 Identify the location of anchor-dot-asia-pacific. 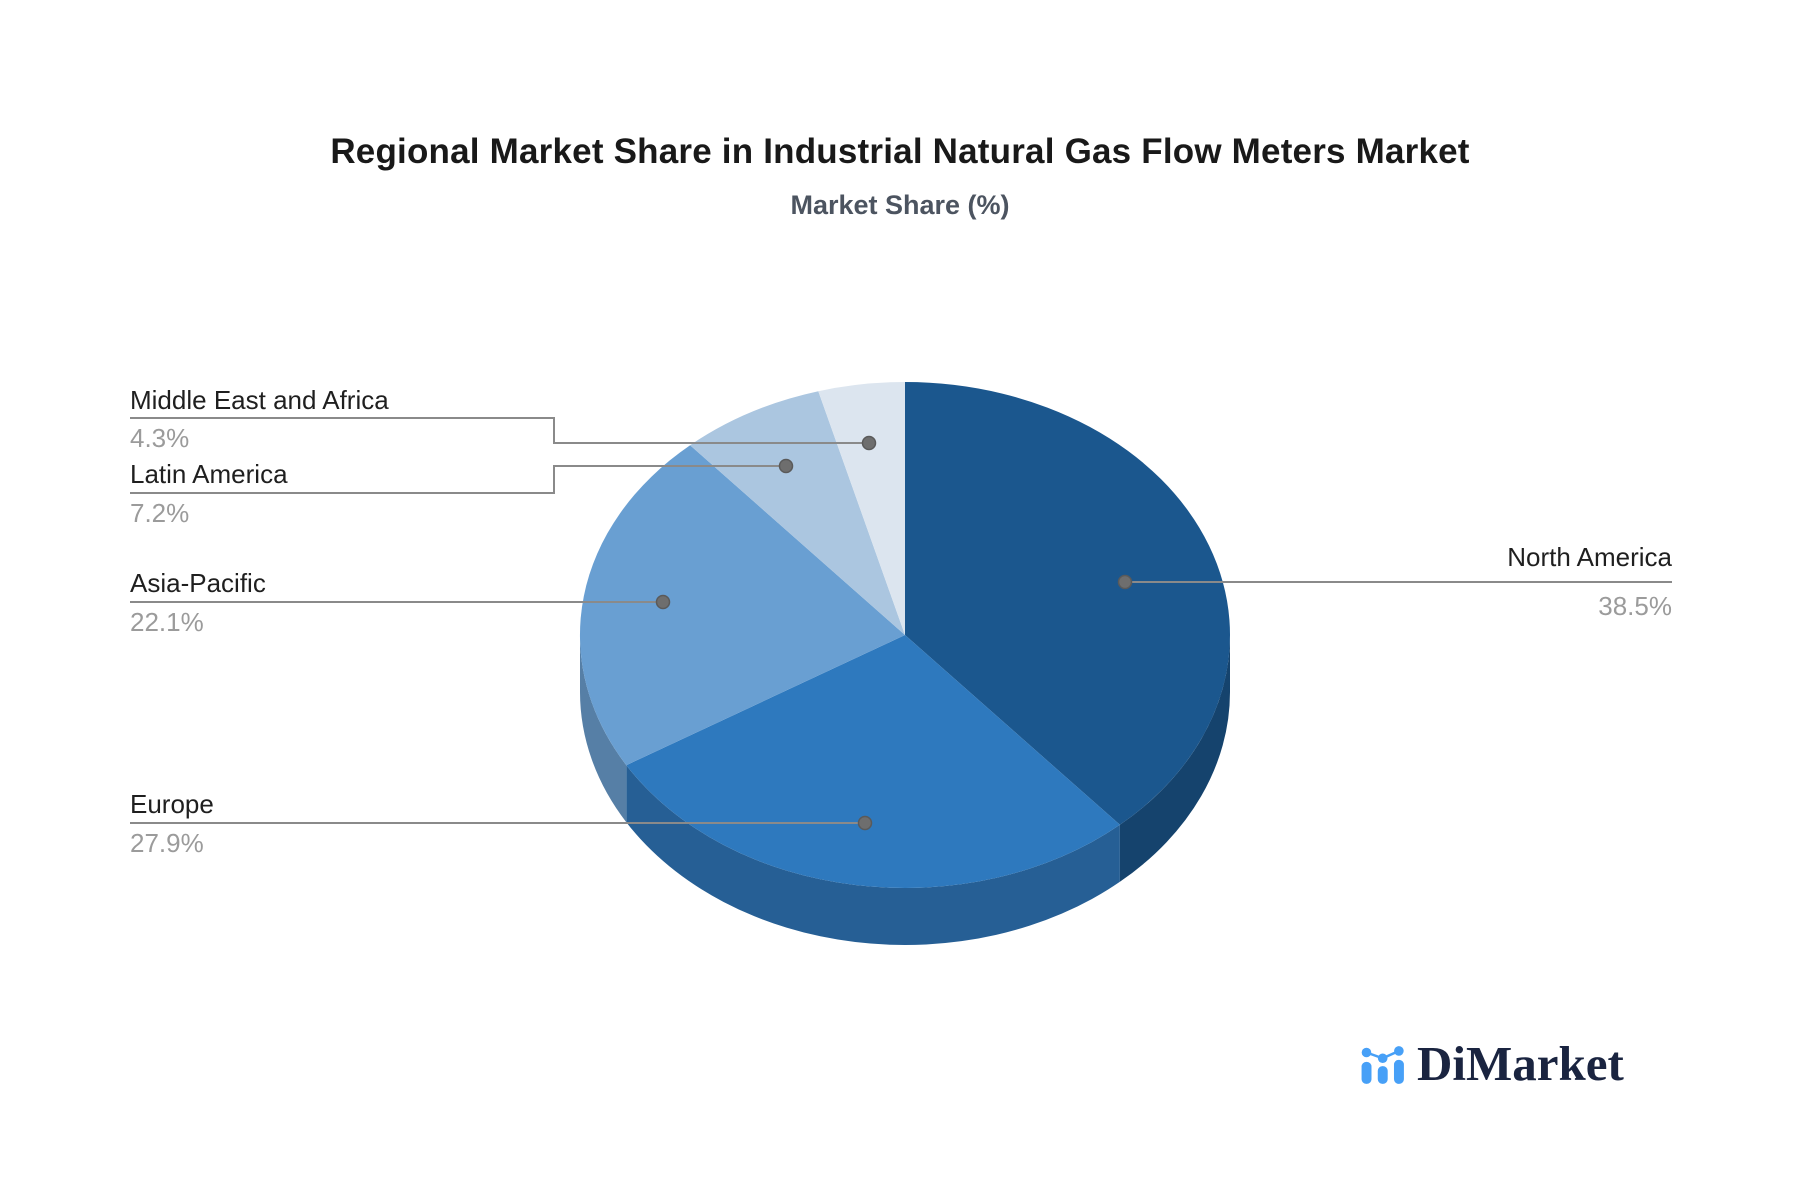
(663, 602).